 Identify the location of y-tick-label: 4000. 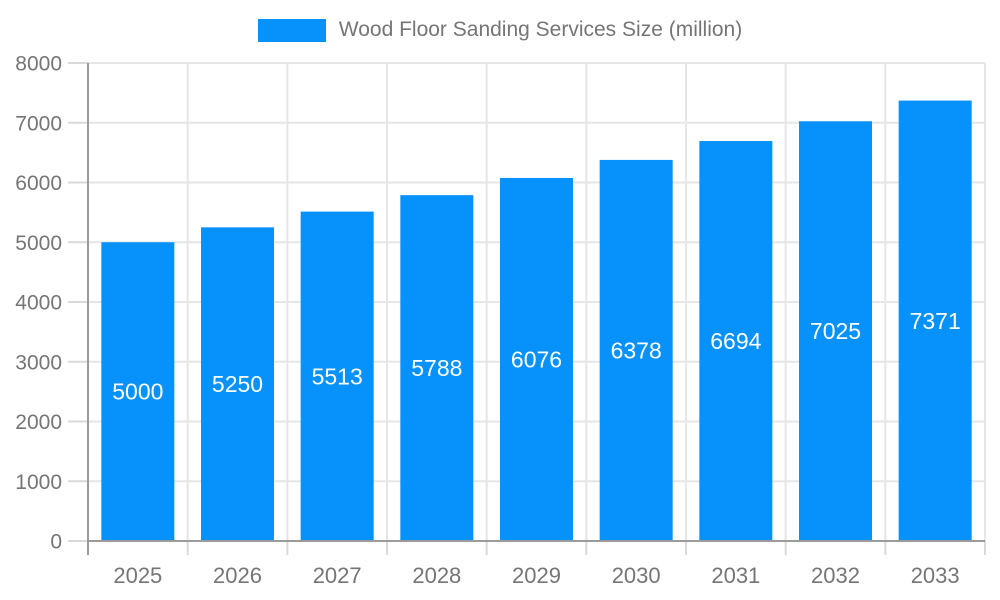
(38, 303).